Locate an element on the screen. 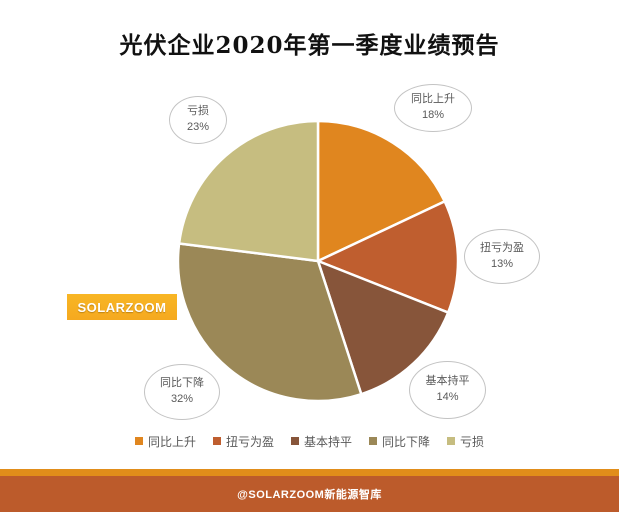  footer-bar: @SOLARZOOM新能源智库 is located at coordinates (309, 494).